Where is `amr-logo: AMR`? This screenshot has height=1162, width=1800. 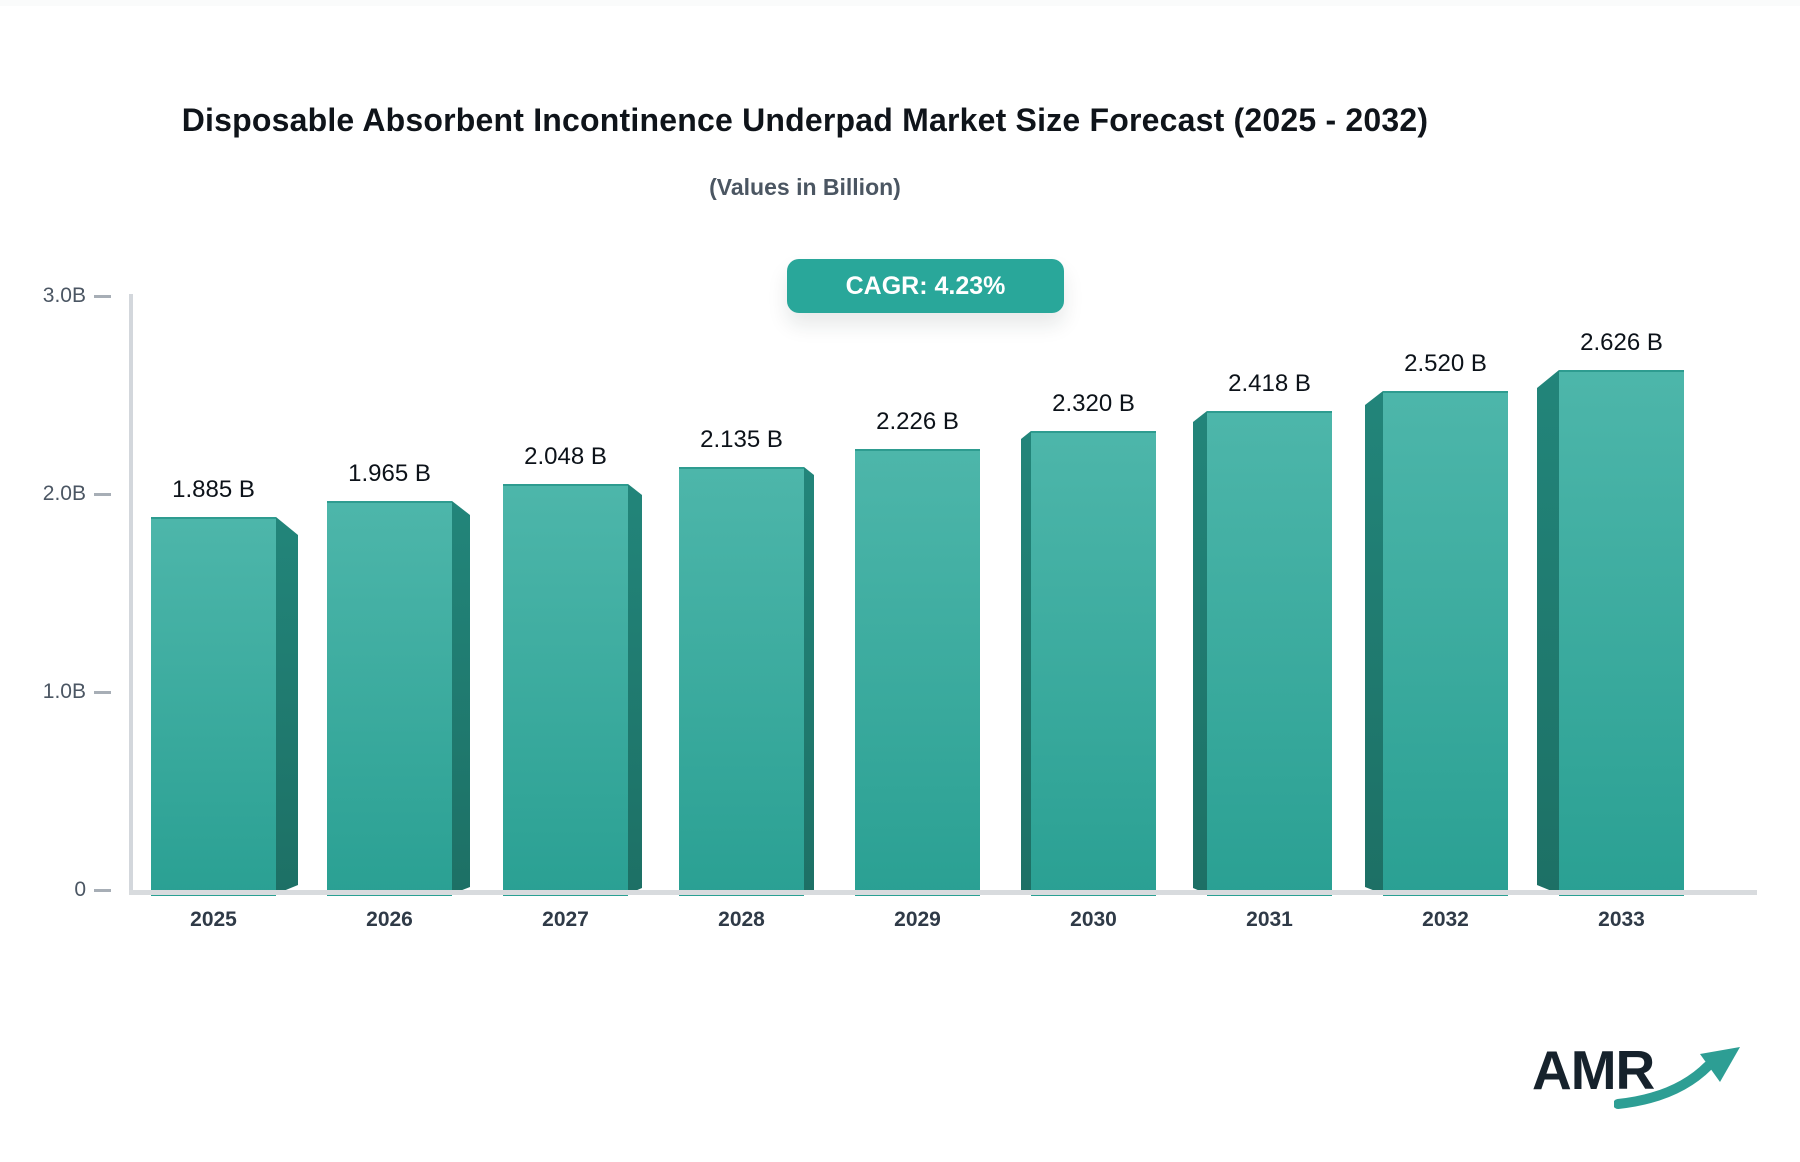 amr-logo: AMR is located at coordinates (1652, 1077).